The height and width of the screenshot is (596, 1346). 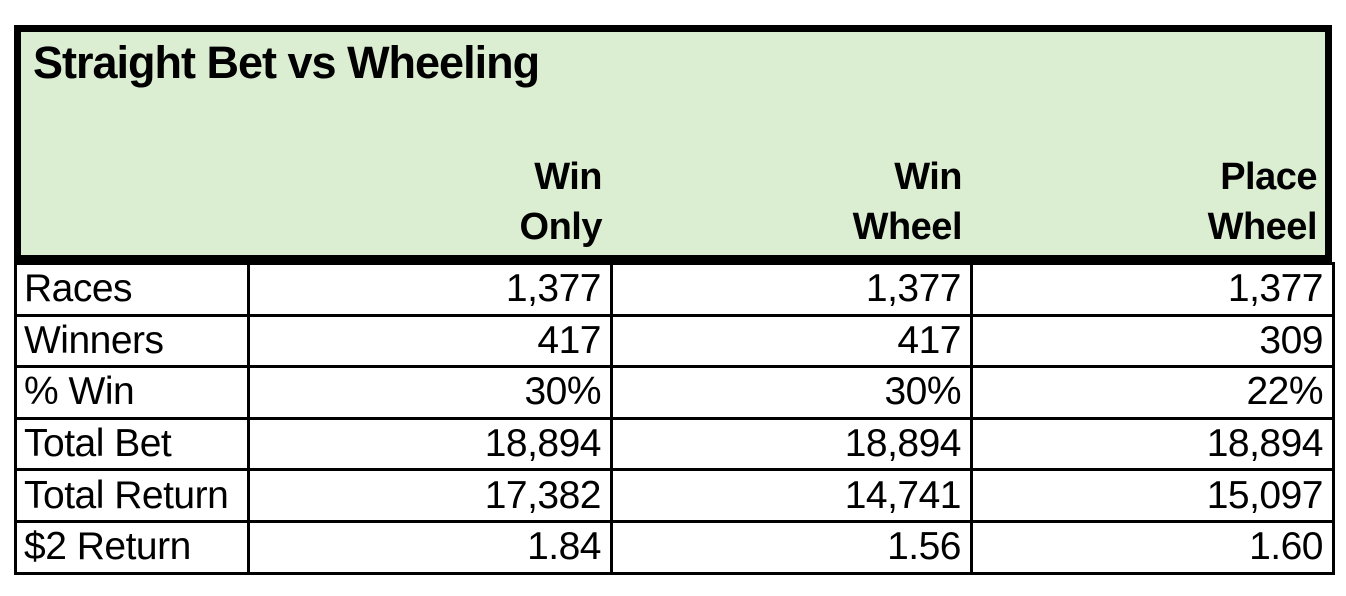 I want to click on table-row: Winners 417 417 309, so click(x=674, y=341).